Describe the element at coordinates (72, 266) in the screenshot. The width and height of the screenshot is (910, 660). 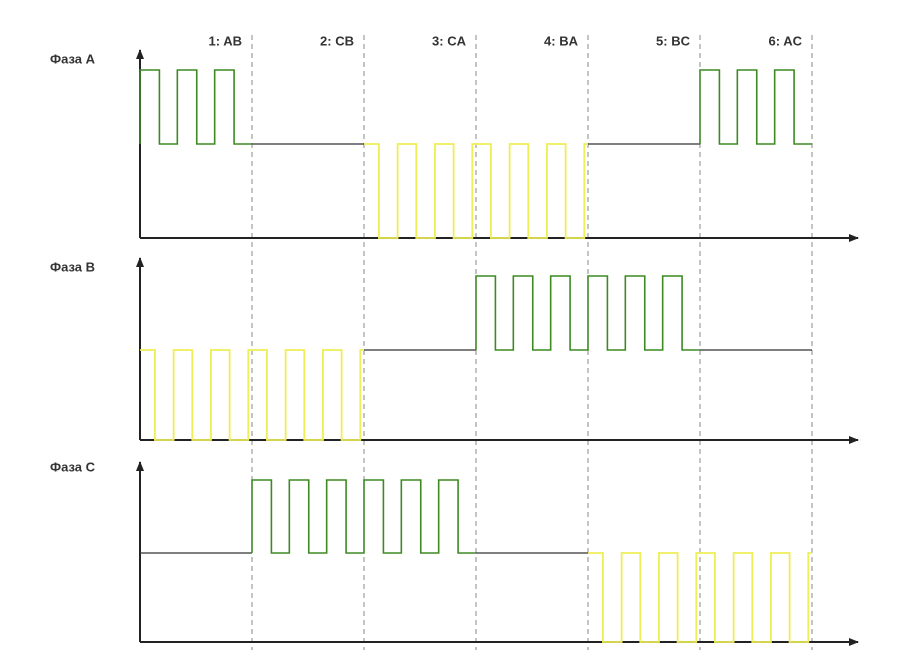
I see `phase-label: Фаза B` at that location.